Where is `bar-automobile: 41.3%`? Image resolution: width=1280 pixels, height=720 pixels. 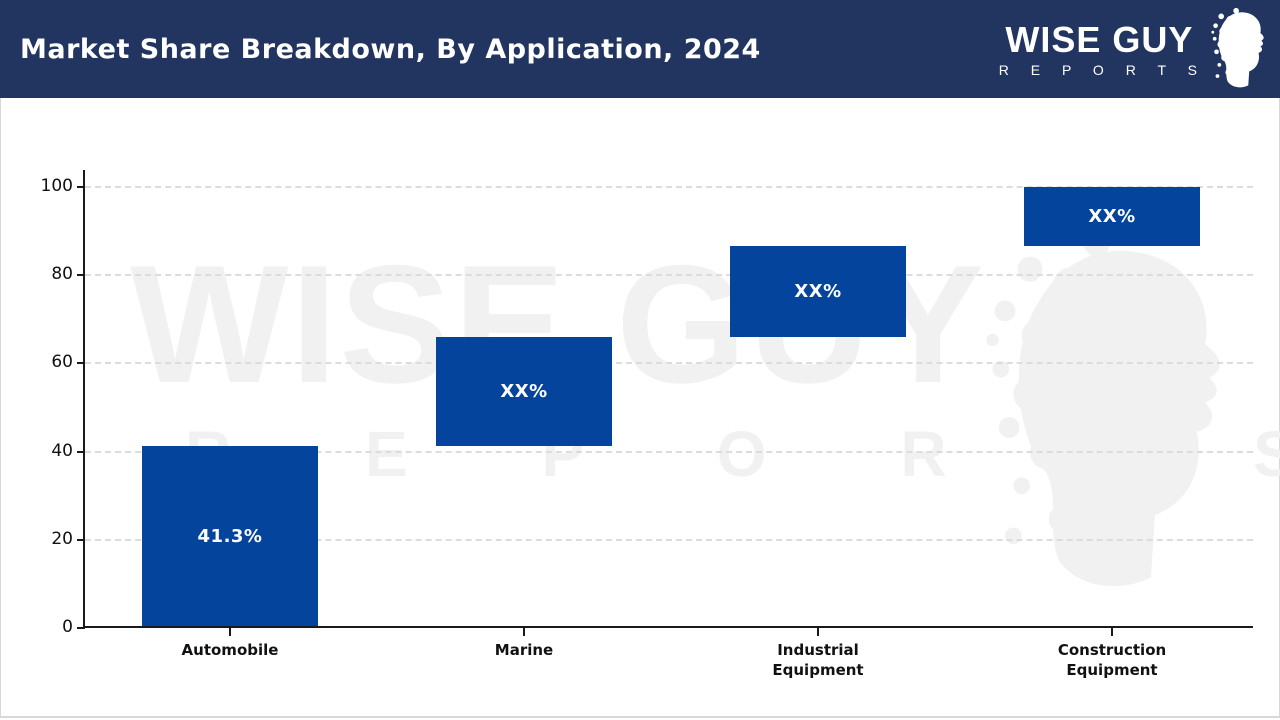
bar-automobile: 41.3% is located at coordinates (230, 536).